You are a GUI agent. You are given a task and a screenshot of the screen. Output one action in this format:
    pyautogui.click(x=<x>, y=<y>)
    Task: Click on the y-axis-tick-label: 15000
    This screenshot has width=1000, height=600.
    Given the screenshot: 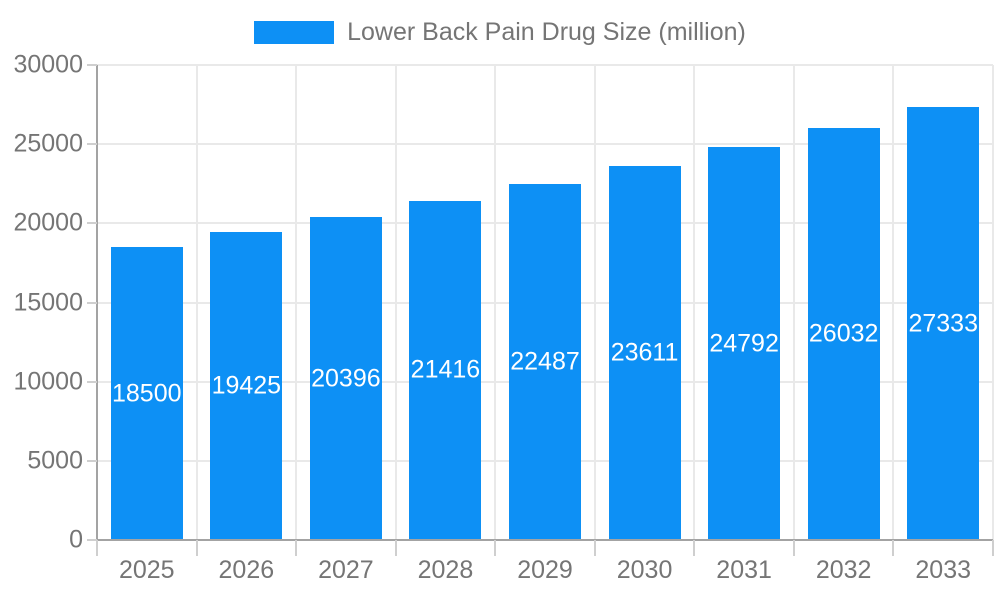 What is the action you would take?
    pyautogui.click(x=48, y=302)
    